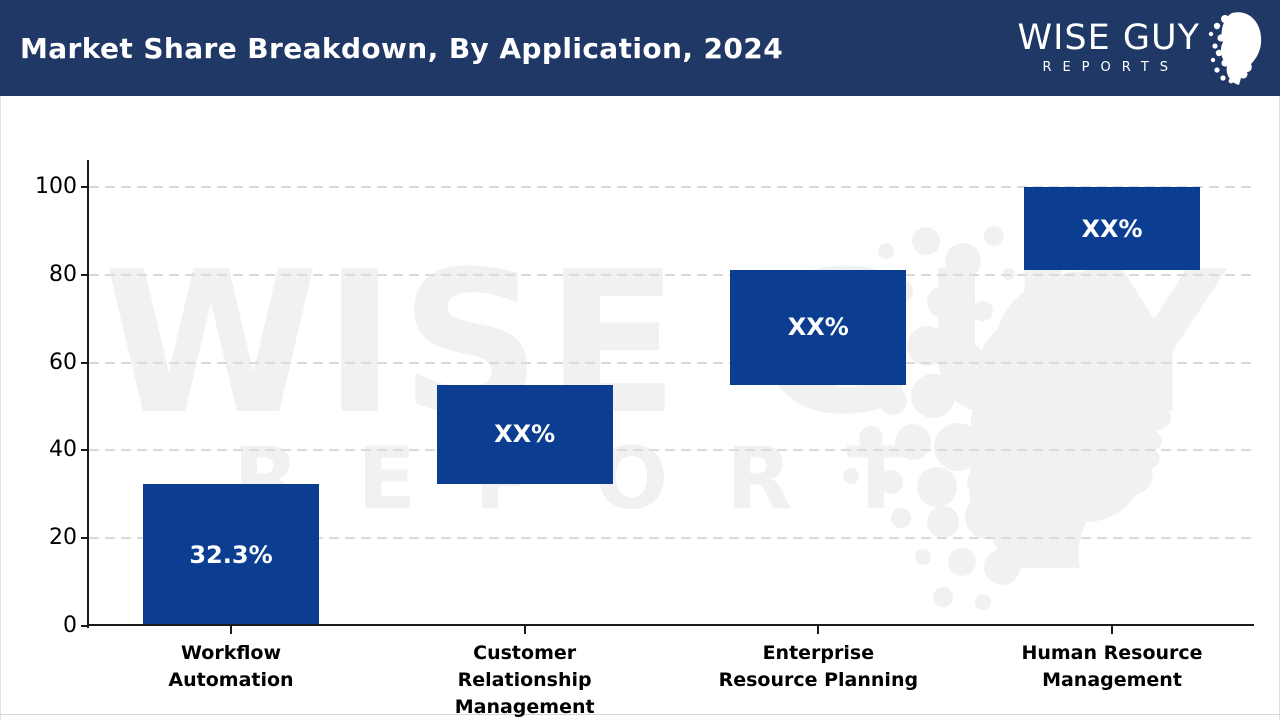 The image size is (1280, 720). Describe the element at coordinates (524, 680) in the screenshot. I see `x-category-label: Customer Relationship Management` at that location.